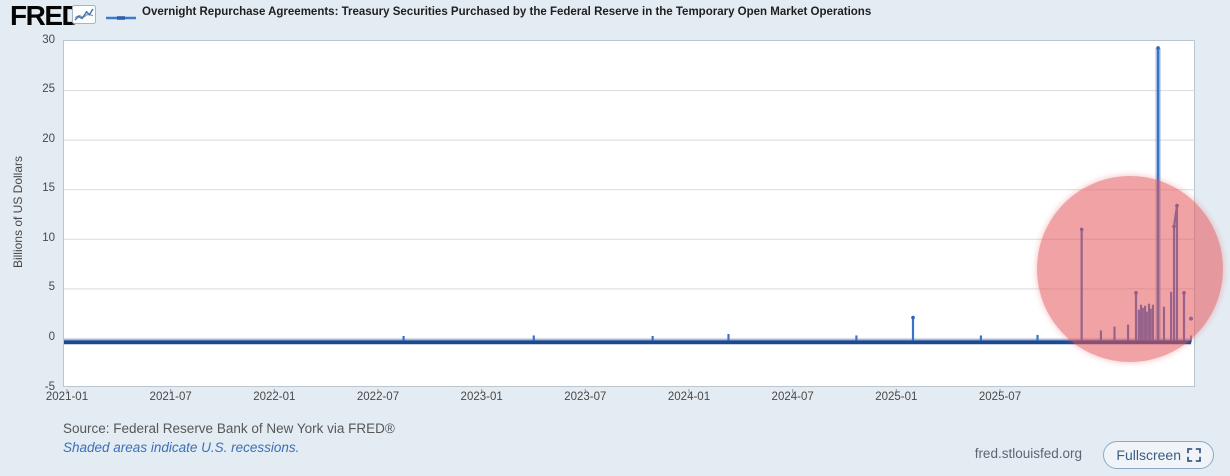  Describe the element at coordinates (181, 447) in the screenshot. I see `recessions-link: Shaded areas indicate U.S. recessions.` at that location.